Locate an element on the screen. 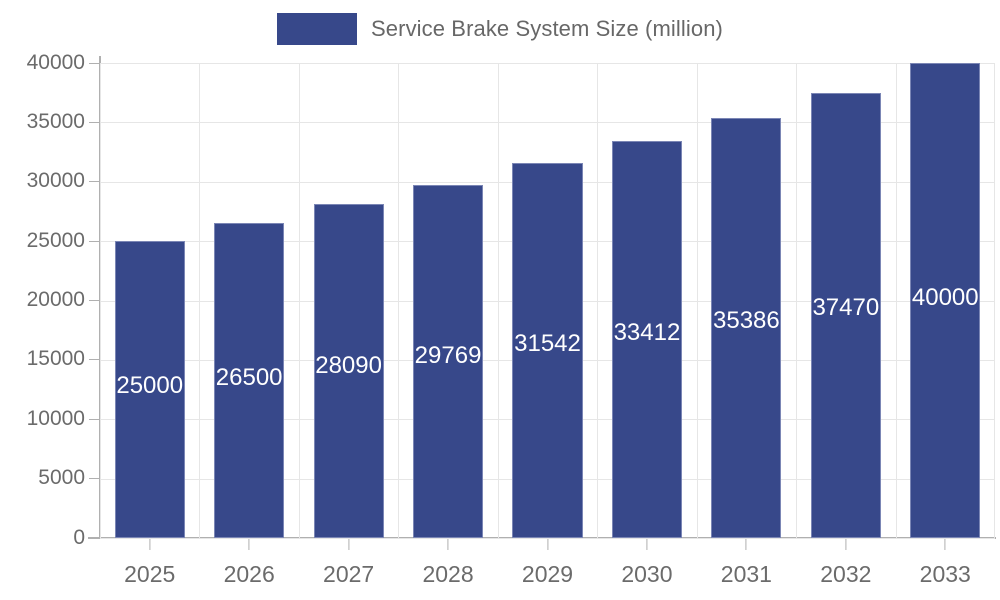  x-axis-tick: 2031 is located at coordinates (746, 563).